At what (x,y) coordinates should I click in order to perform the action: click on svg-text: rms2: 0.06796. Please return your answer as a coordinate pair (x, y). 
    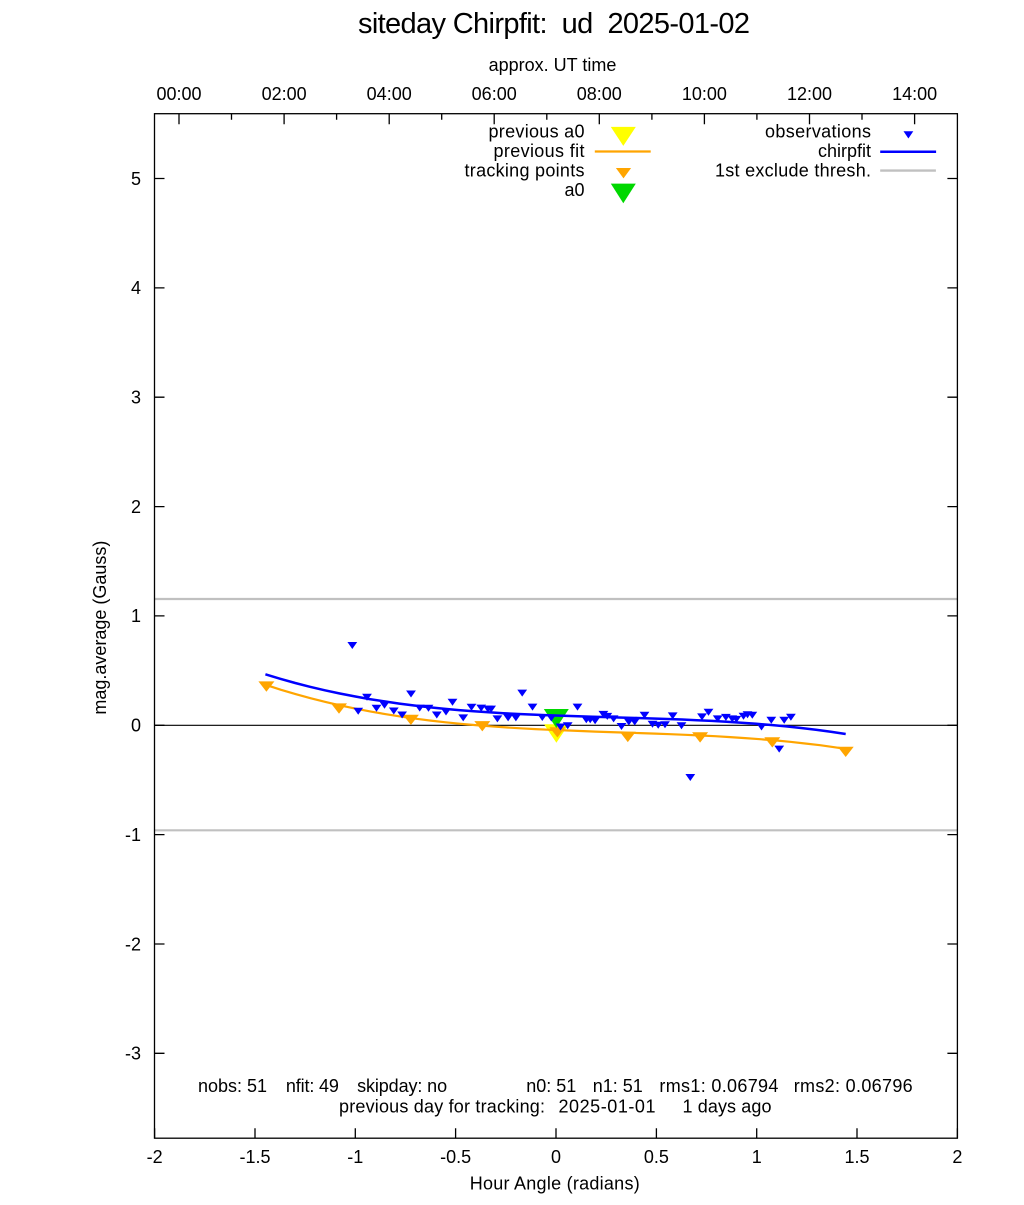
    Looking at the image, I should click on (853, 1086).